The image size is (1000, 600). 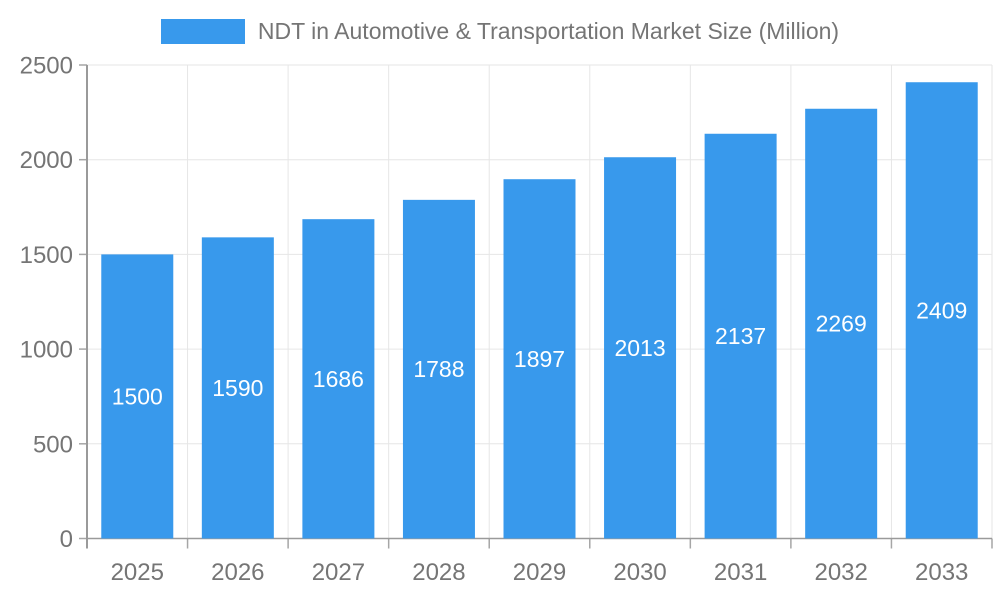 What do you see at coordinates (338, 572) in the screenshot?
I see `x-tick-label: 2027` at bounding box center [338, 572].